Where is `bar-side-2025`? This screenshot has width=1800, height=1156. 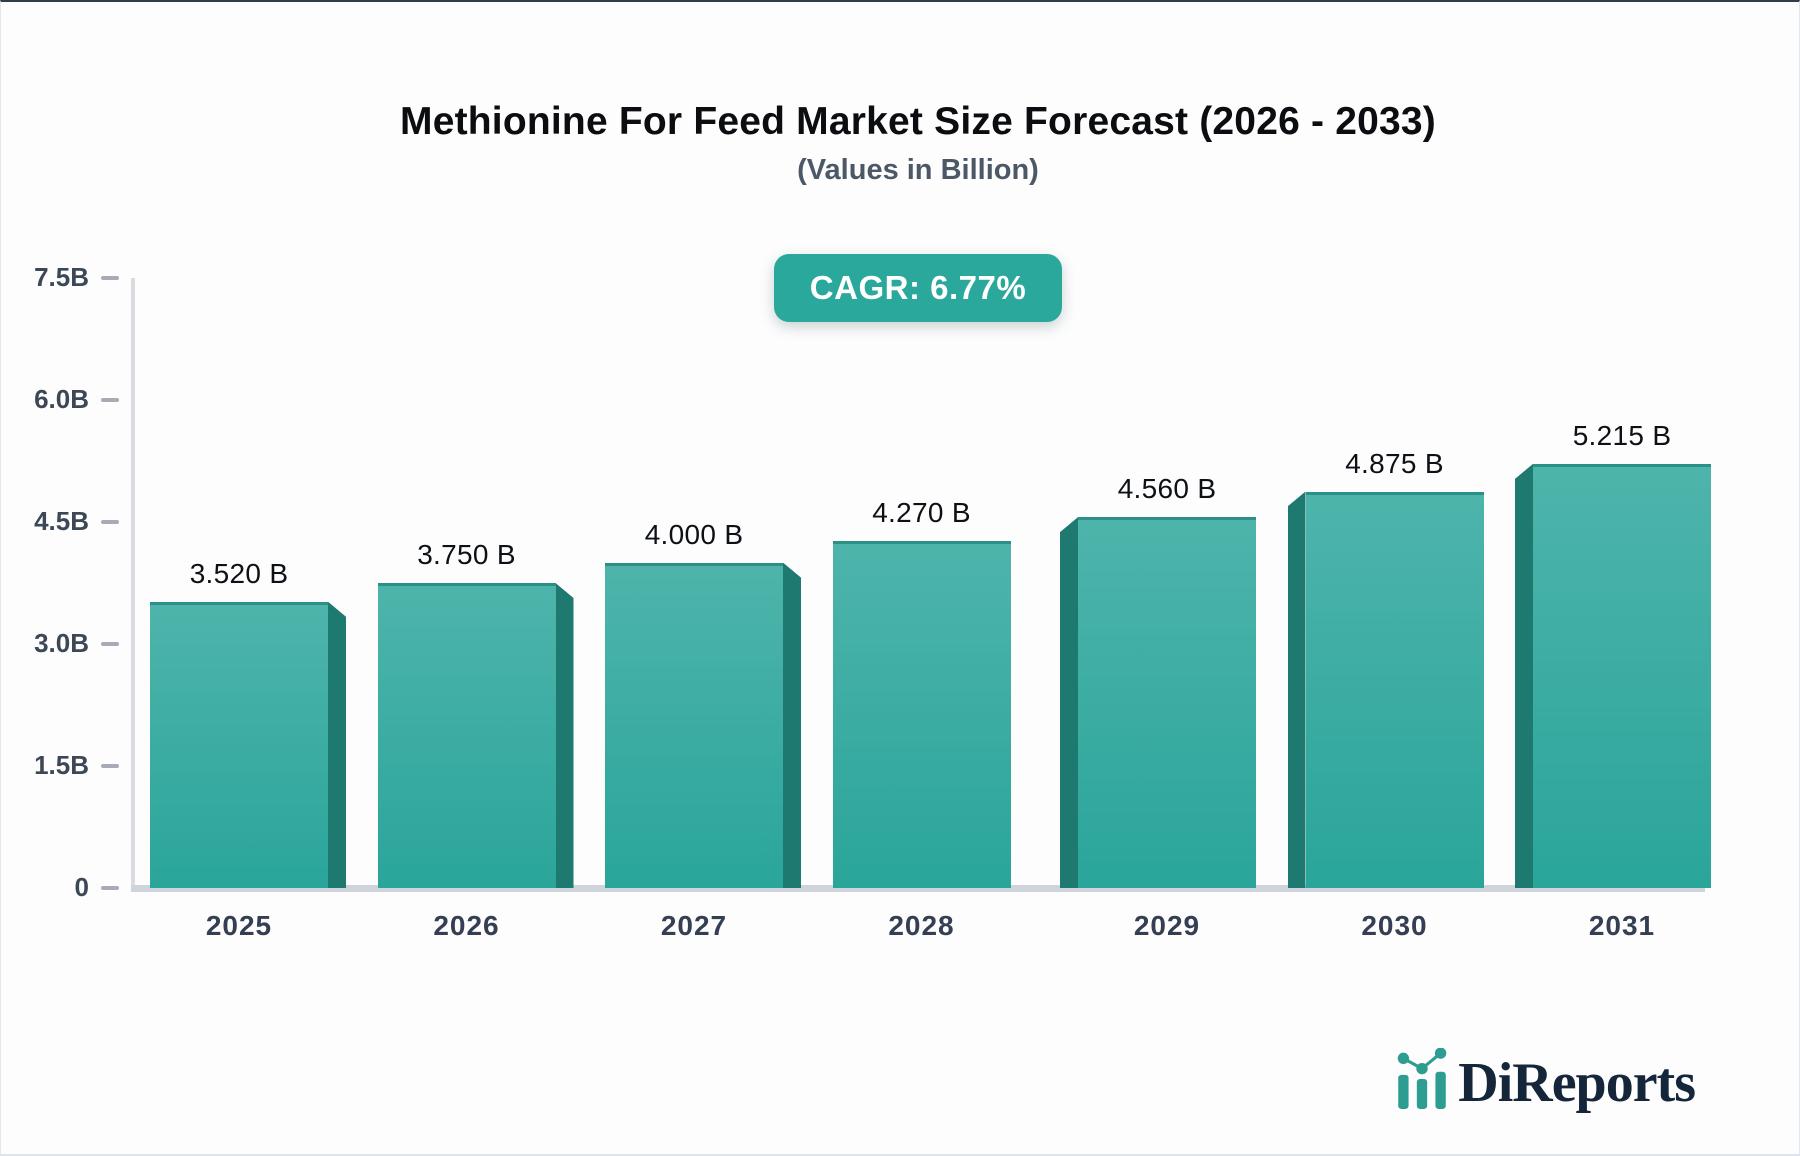 bar-side-2025 is located at coordinates (337, 744).